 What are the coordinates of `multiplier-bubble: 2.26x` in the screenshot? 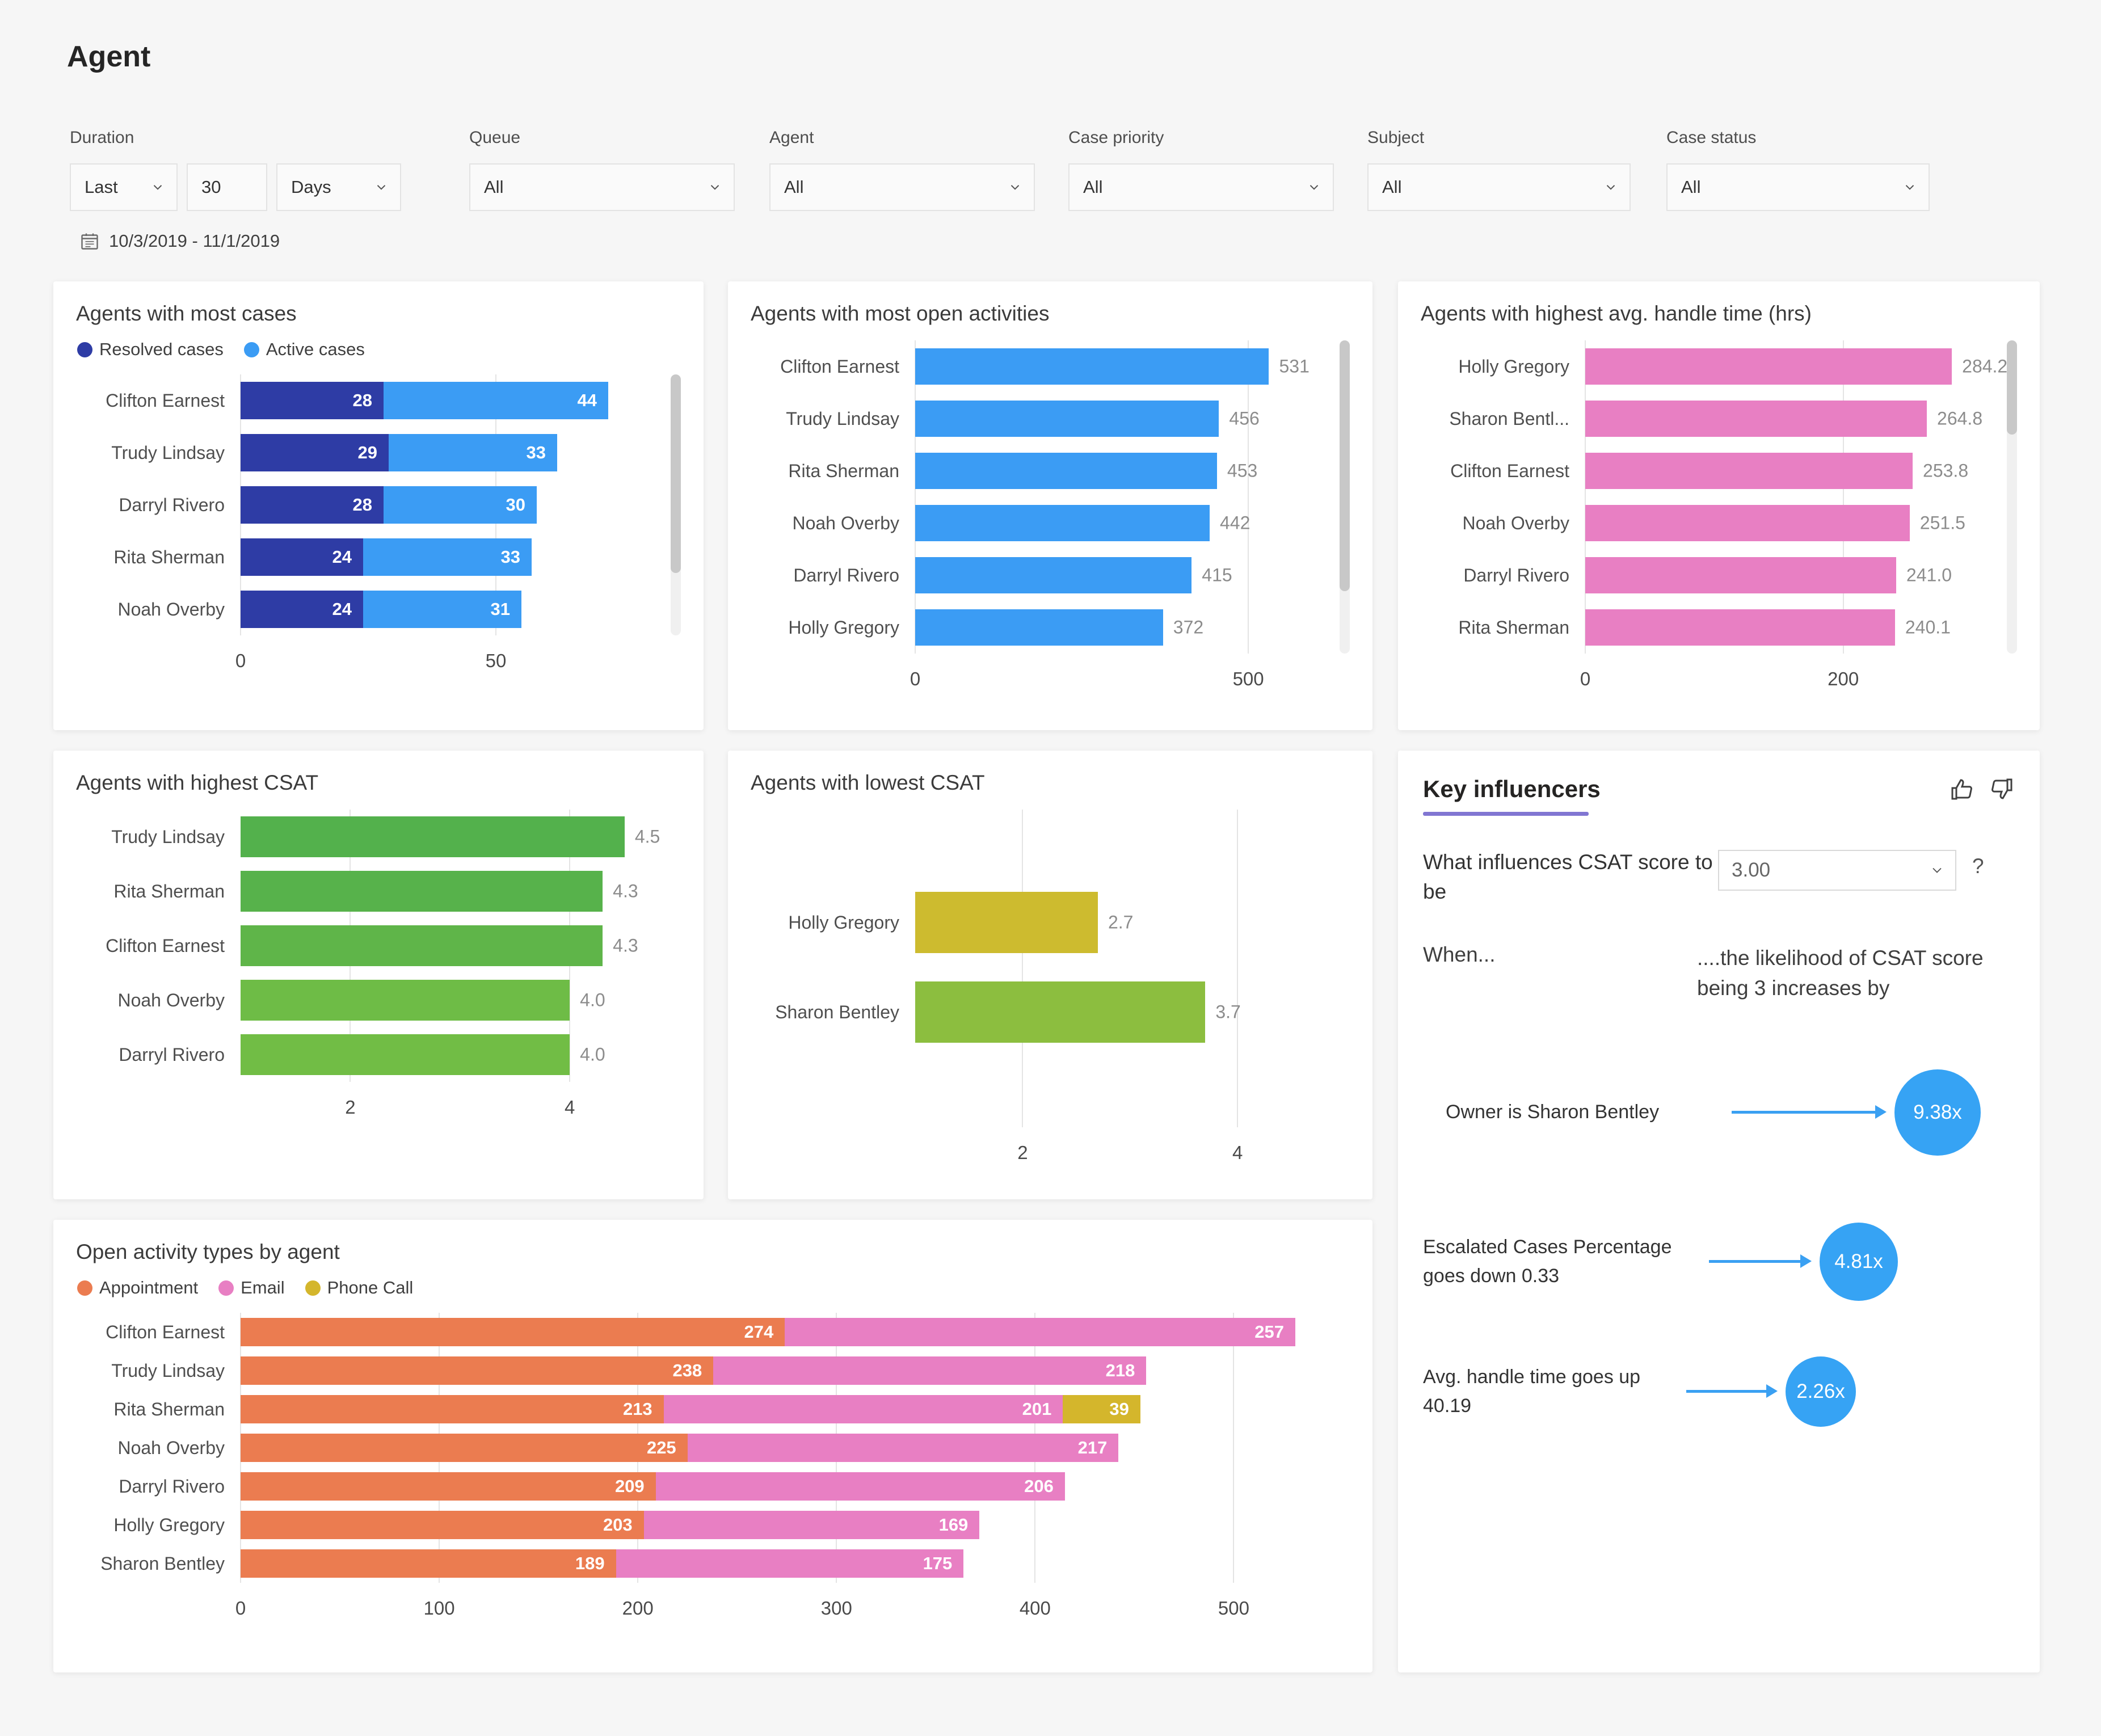 It's located at (1821, 1391).